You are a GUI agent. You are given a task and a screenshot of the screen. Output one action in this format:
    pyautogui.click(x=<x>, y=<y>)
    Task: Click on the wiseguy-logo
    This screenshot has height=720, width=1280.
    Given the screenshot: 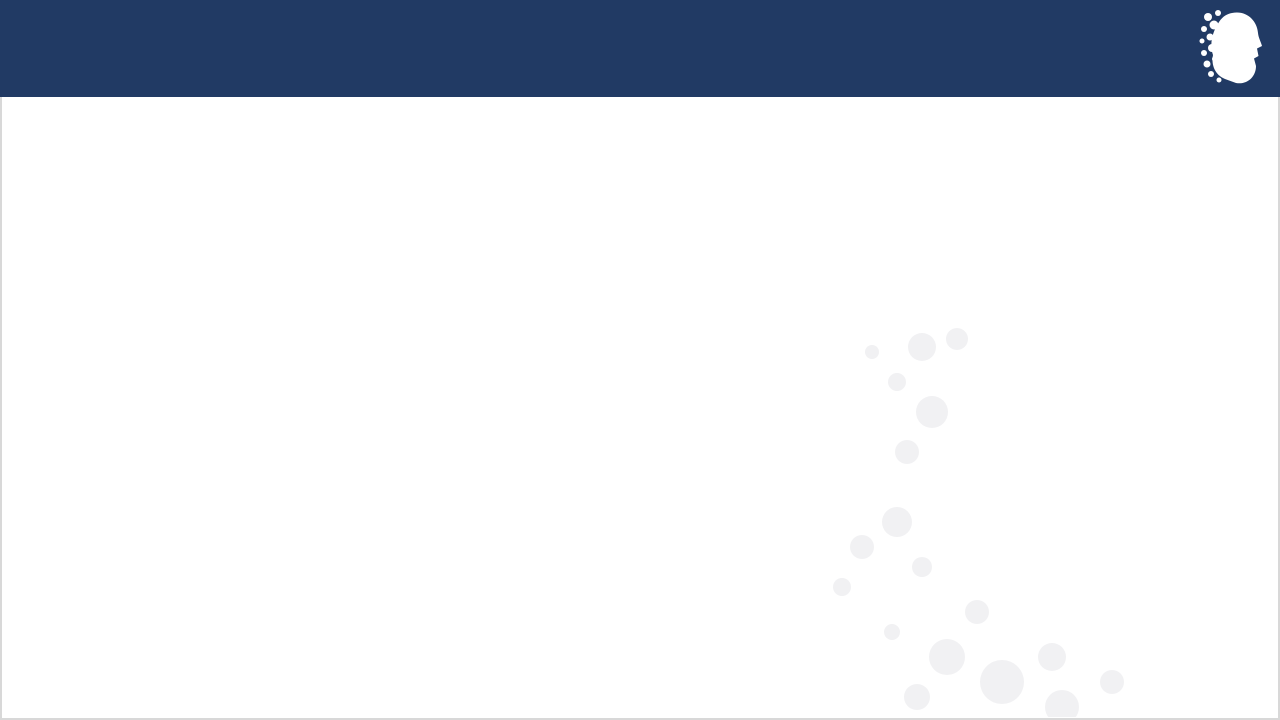 What is the action you would take?
    pyautogui.click(x=1222, y=49)
    